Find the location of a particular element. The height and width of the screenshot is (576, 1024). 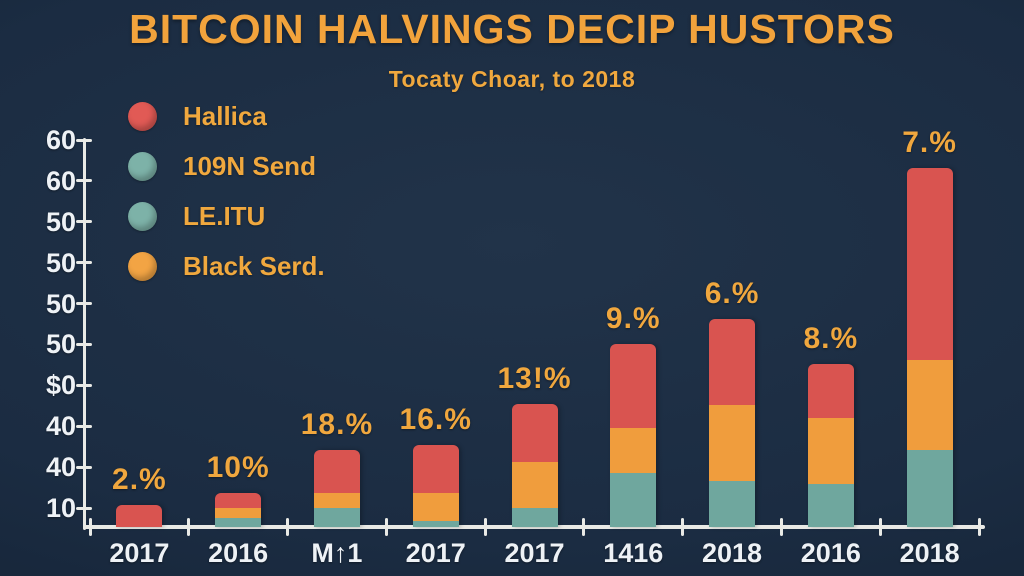

x-axis-line is located at coordinates (534, 527).